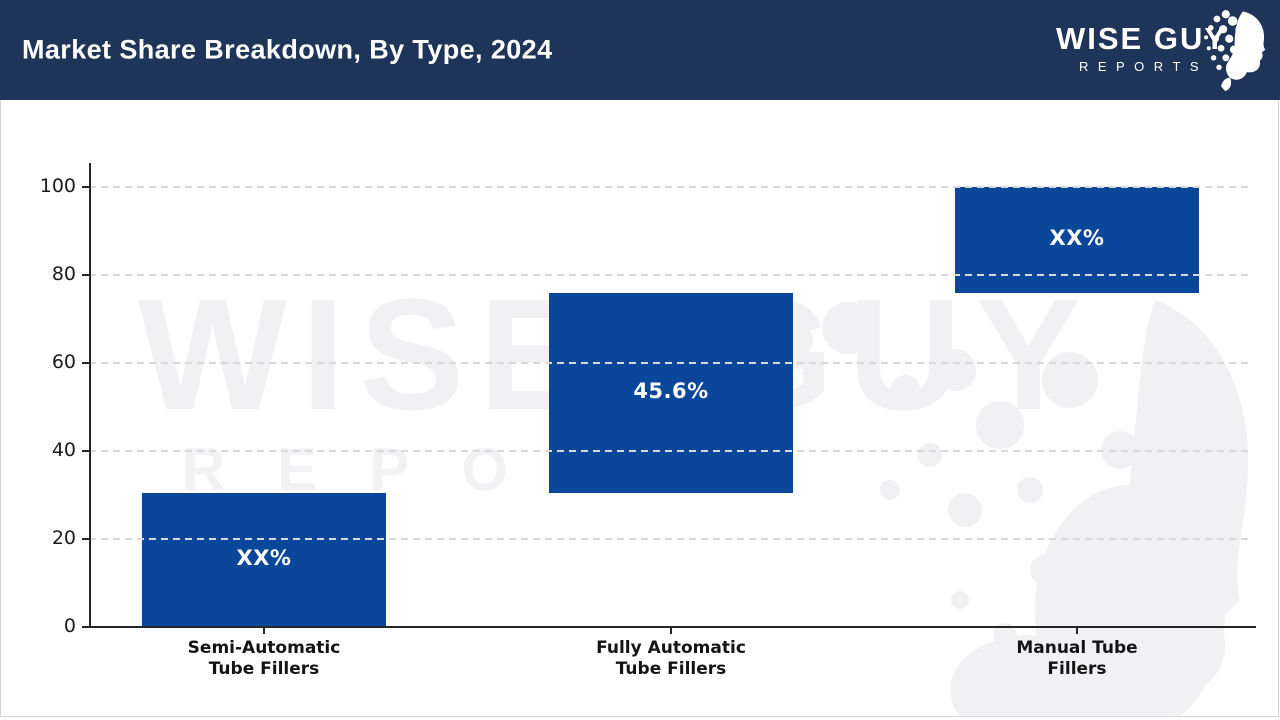 The height and width of the screenshot is (720, 1280). I want to click on logo-subtext: REPORTS, so click(1143, 66).